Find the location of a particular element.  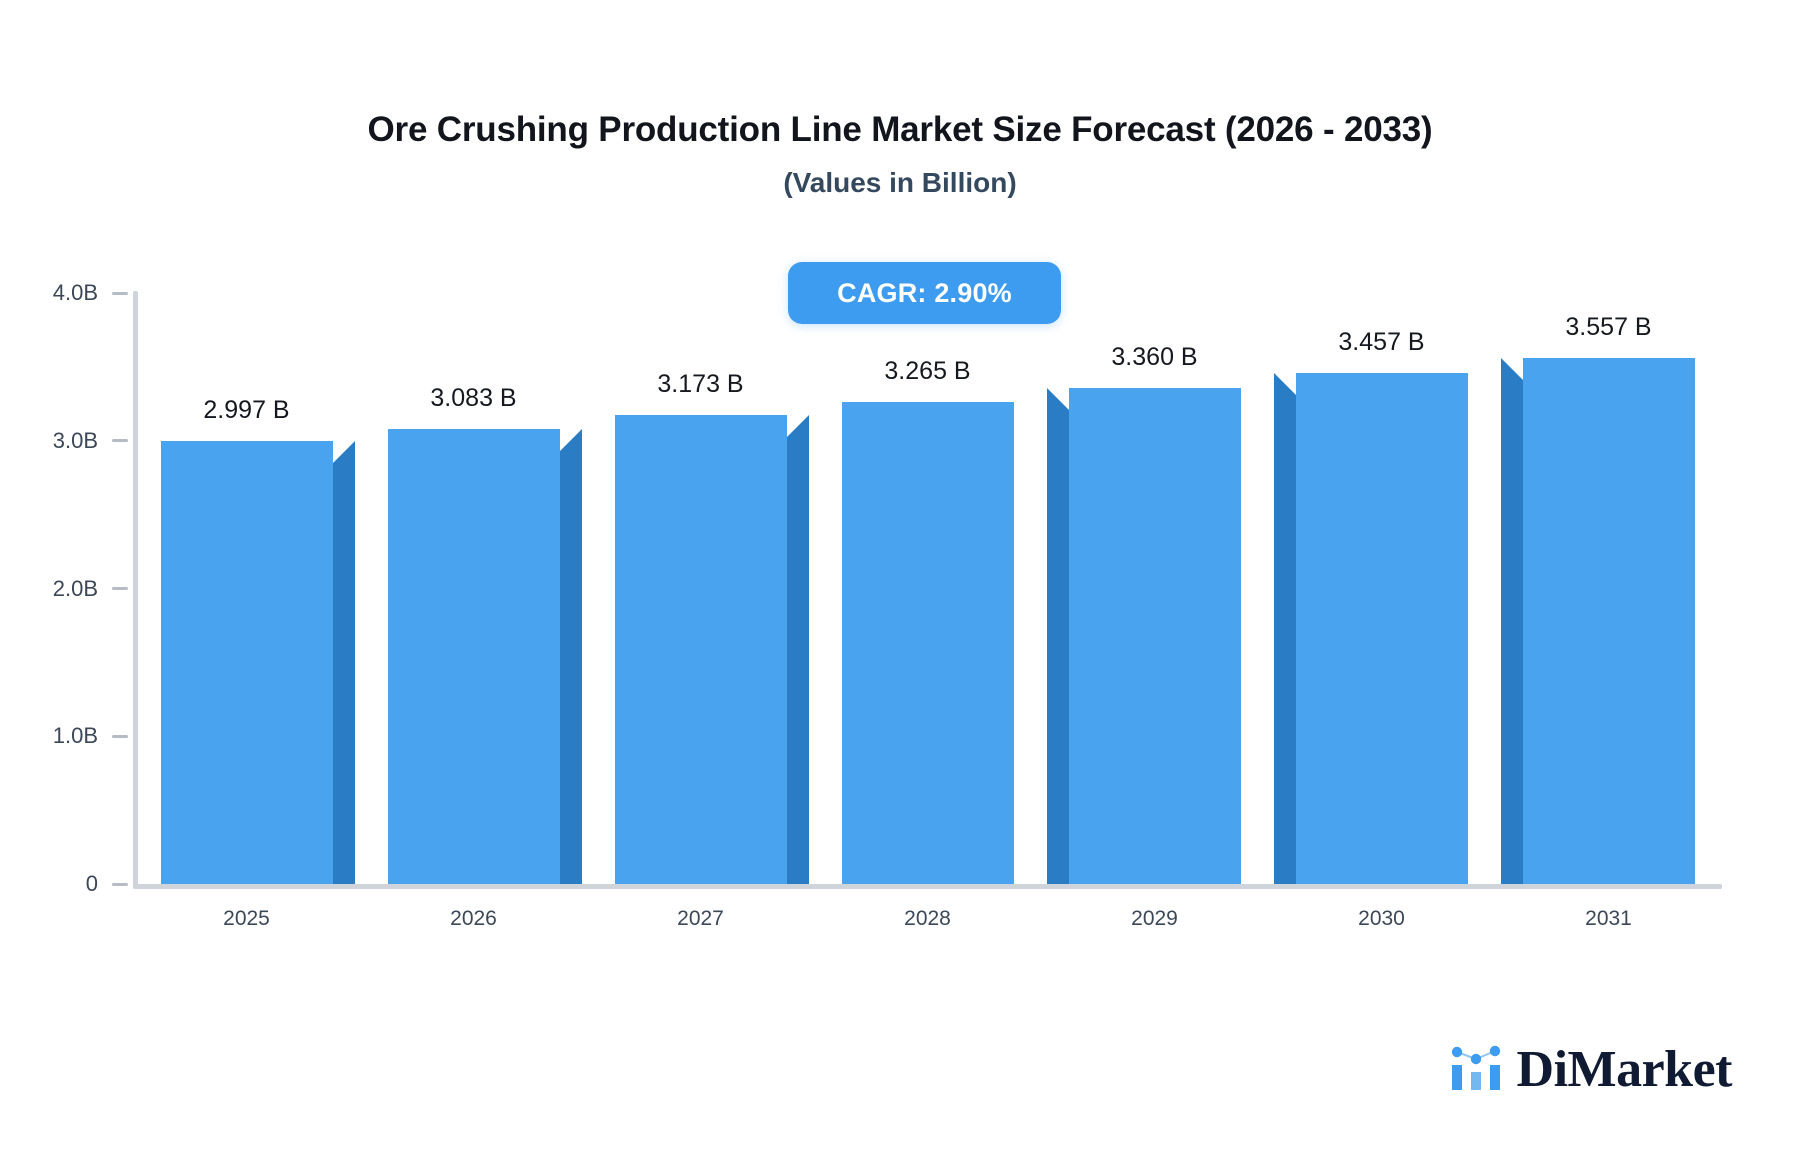

cagr-badge: CAGR: 2.90% is located at coordinates (924, 293).